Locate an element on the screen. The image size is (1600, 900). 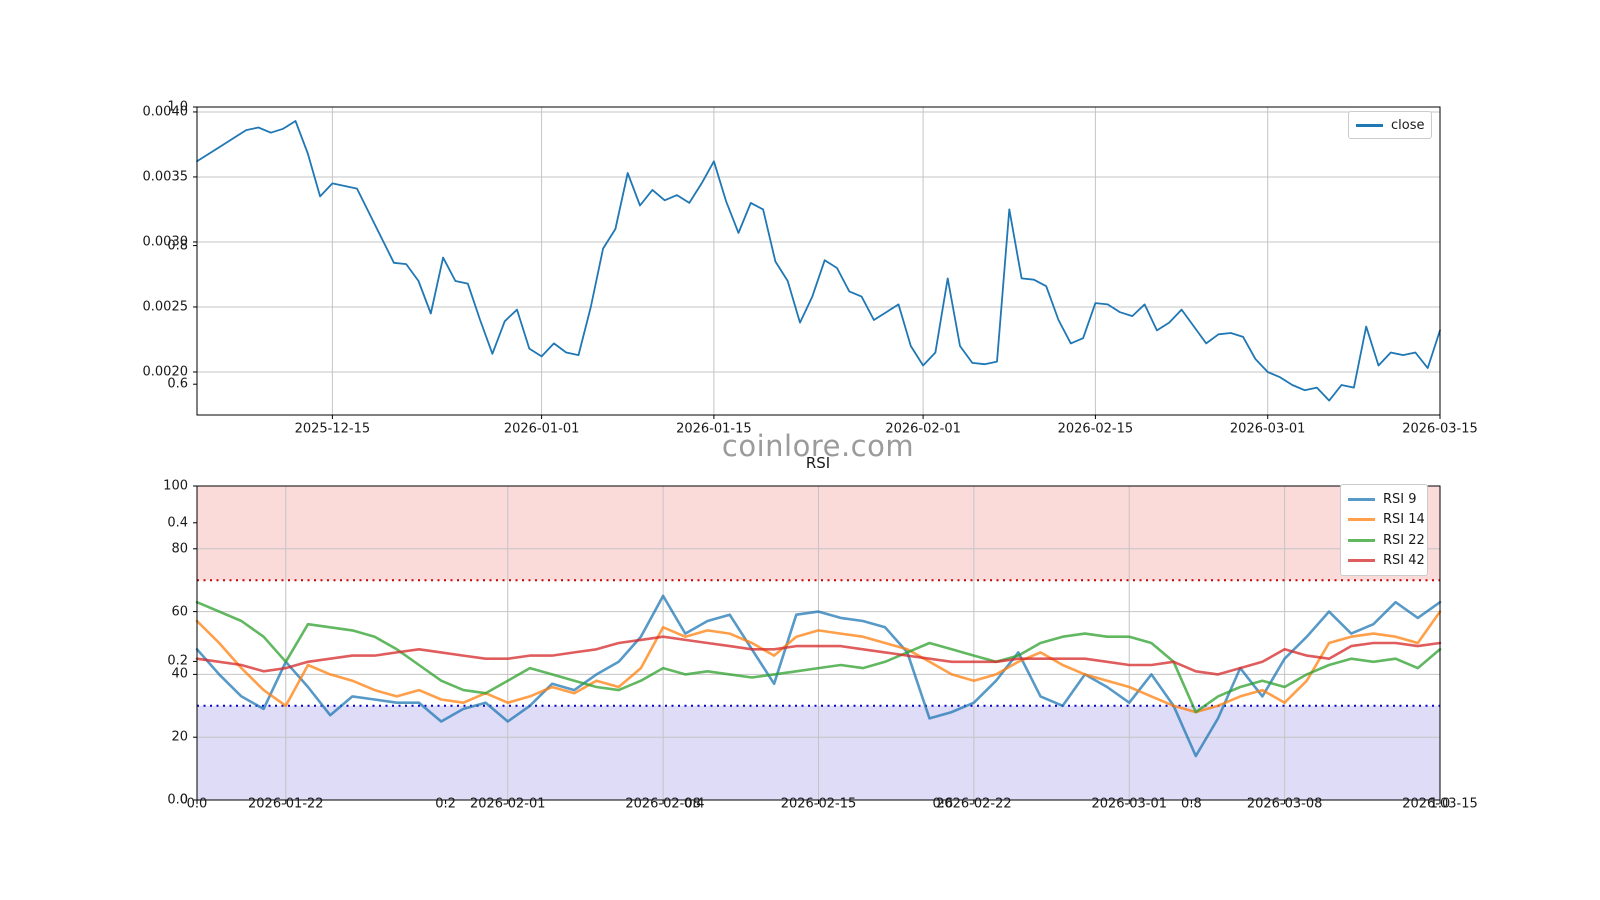
legend-item-rsi-14: RSI 14 is located at coordinates (1386, 520).